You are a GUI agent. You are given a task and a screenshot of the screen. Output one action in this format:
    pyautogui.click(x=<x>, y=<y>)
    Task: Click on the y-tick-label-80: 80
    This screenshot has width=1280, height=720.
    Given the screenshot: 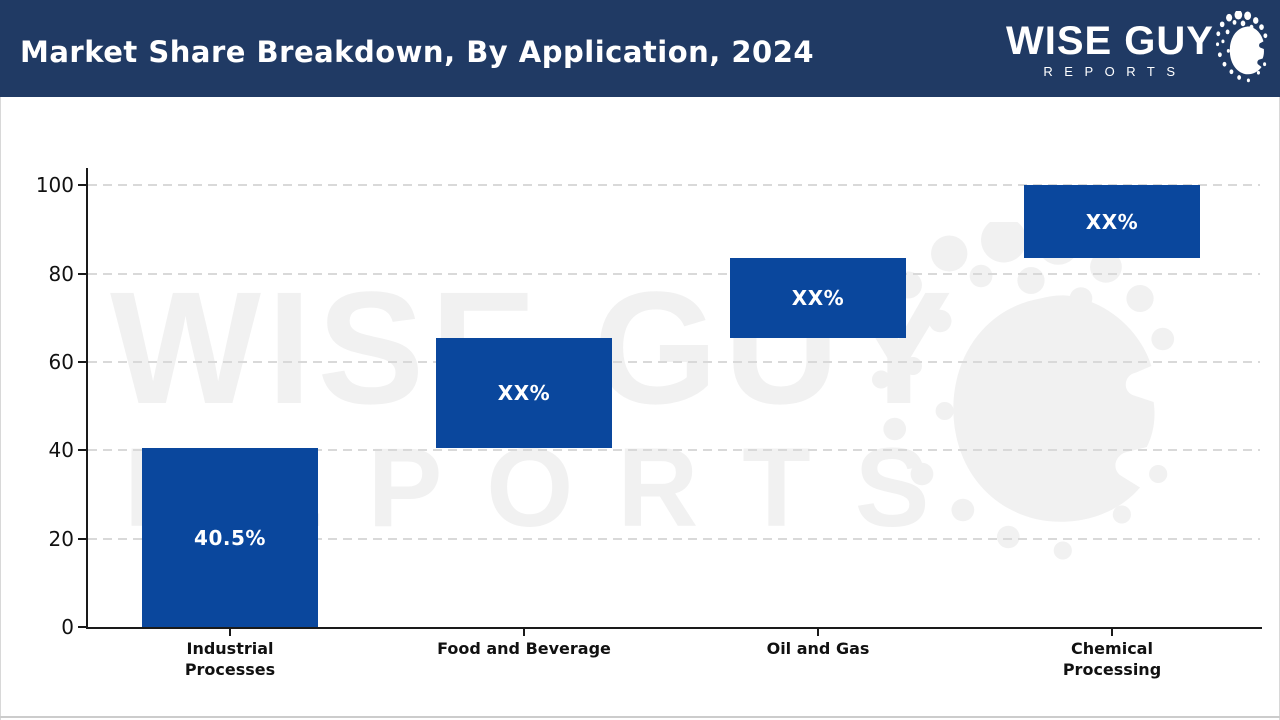 What is the action you would take?
    pyautogui.click(x=61, y=273)
    